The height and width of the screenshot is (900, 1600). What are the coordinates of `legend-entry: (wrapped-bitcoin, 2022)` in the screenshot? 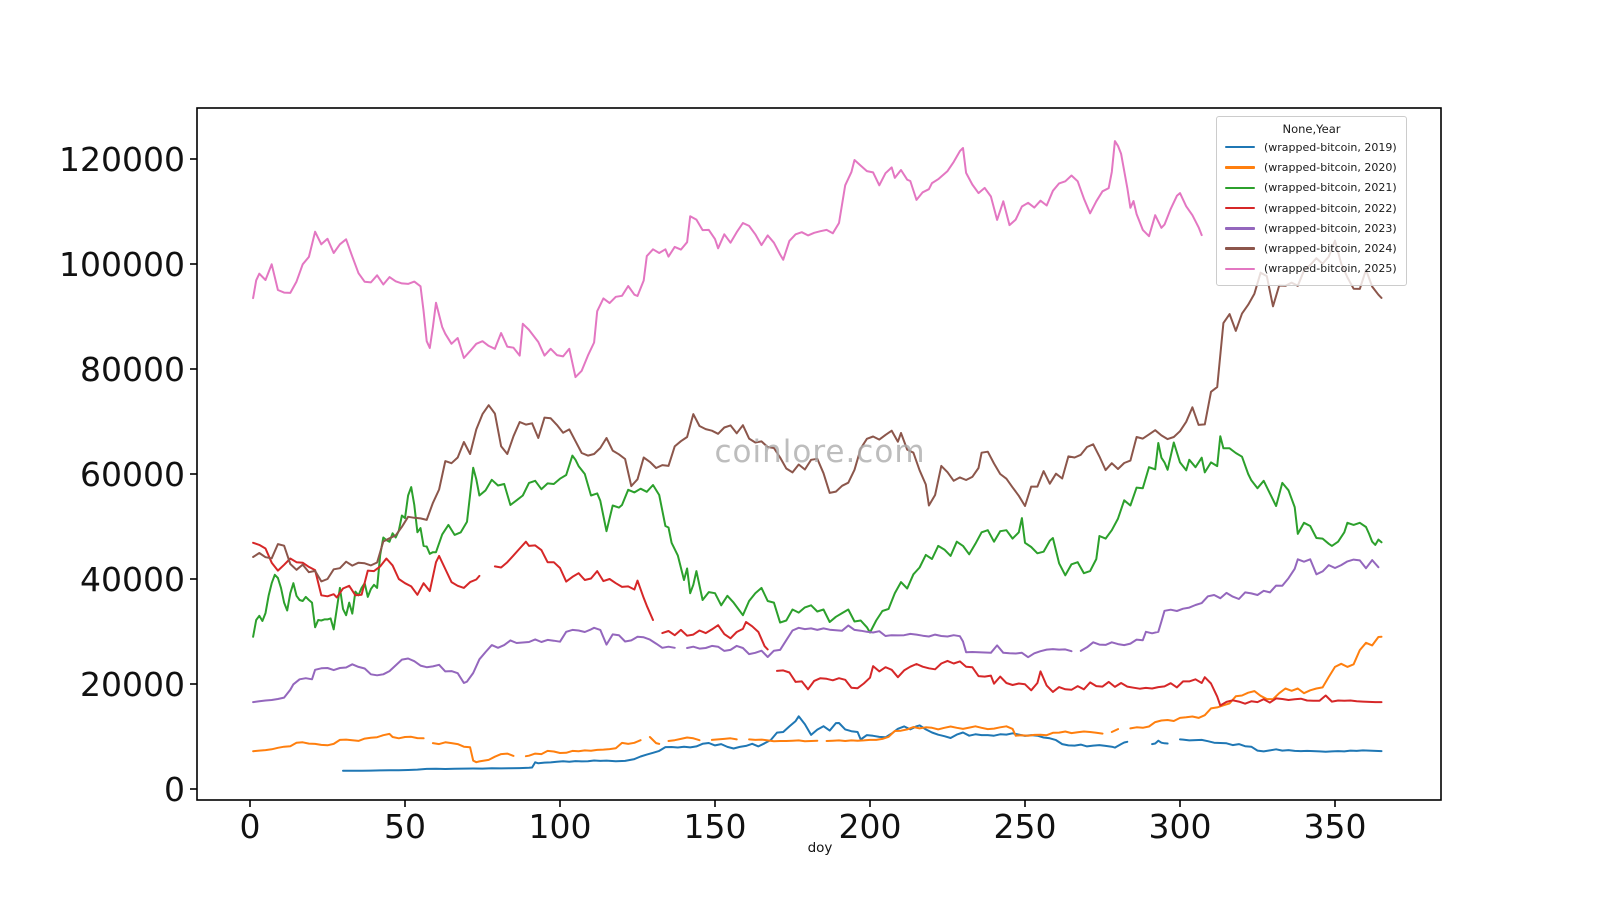 It's located at (1311, 208).